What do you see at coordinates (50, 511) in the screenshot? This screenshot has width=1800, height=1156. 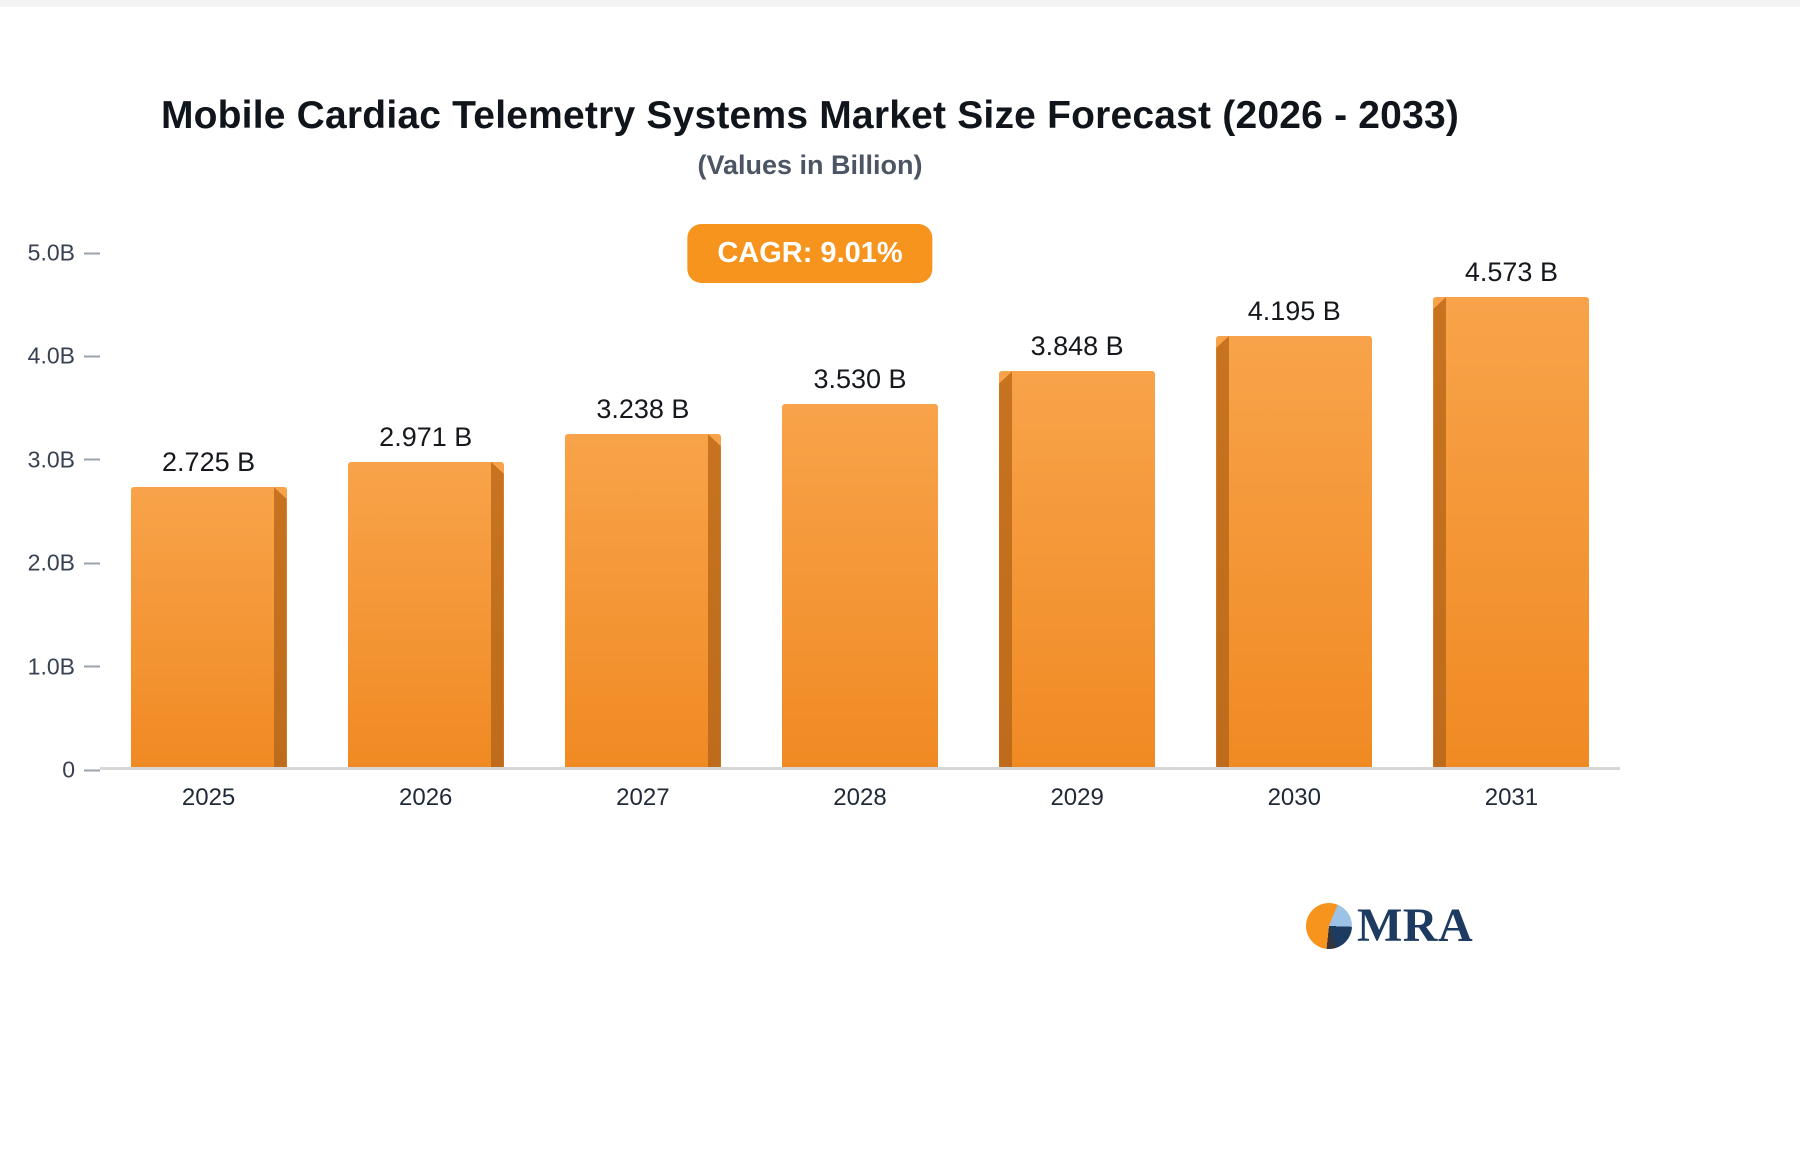 I see `y-axis: 0 1.0B 2.0B 3.0B 4.0B 5.0B` at bounding box center [50, 511].